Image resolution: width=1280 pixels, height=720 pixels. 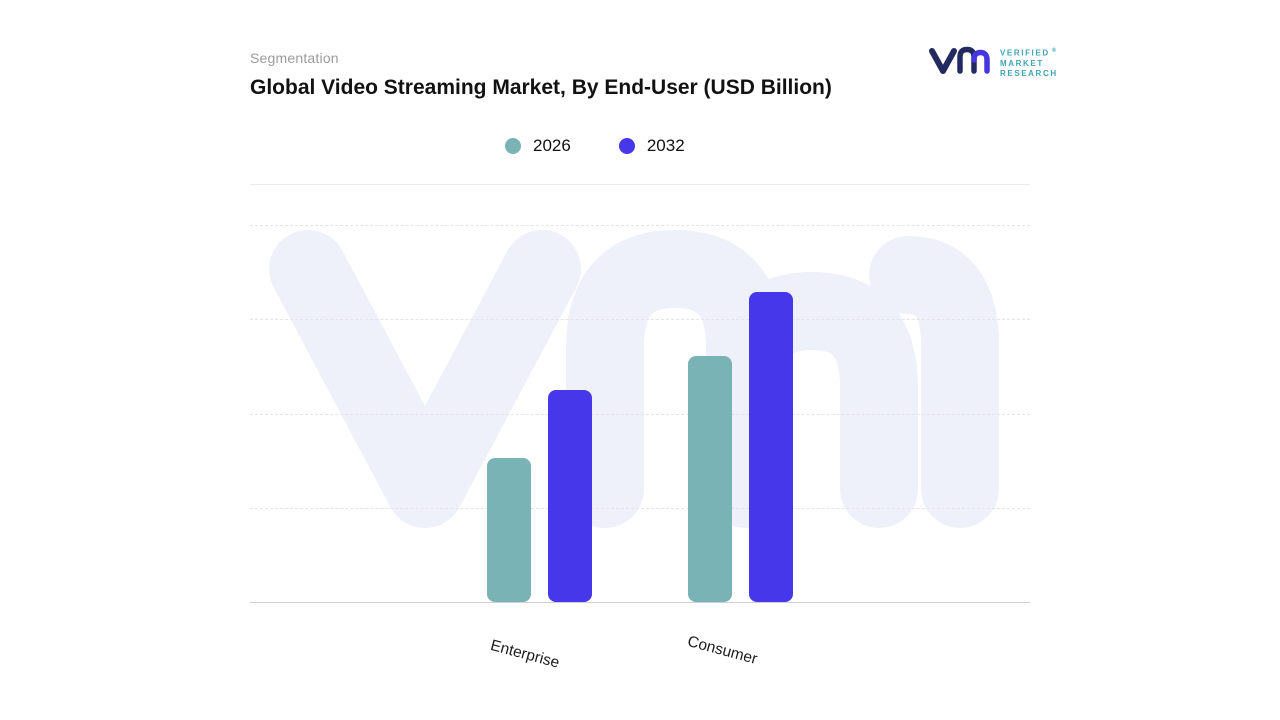 I want to click on bar-consumer-2032, so click(x=771, y=447).